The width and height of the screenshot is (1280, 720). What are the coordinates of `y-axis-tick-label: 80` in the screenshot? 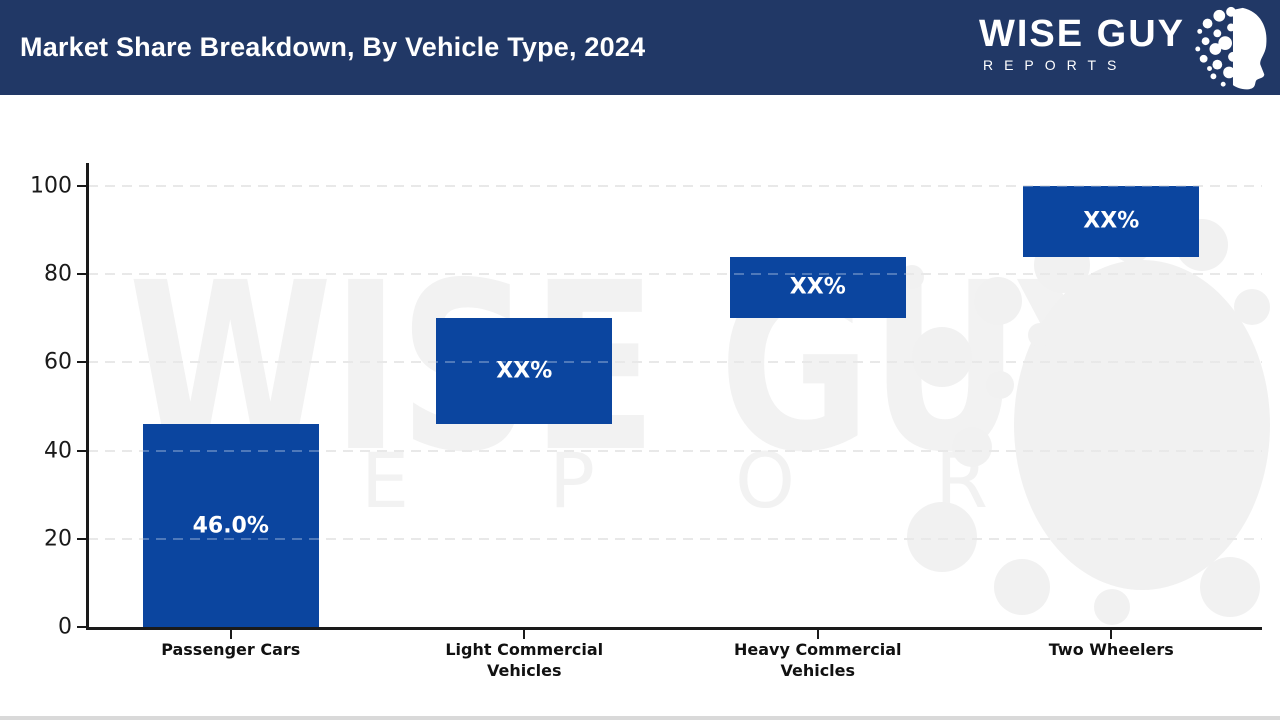 It's located at (58, 274).